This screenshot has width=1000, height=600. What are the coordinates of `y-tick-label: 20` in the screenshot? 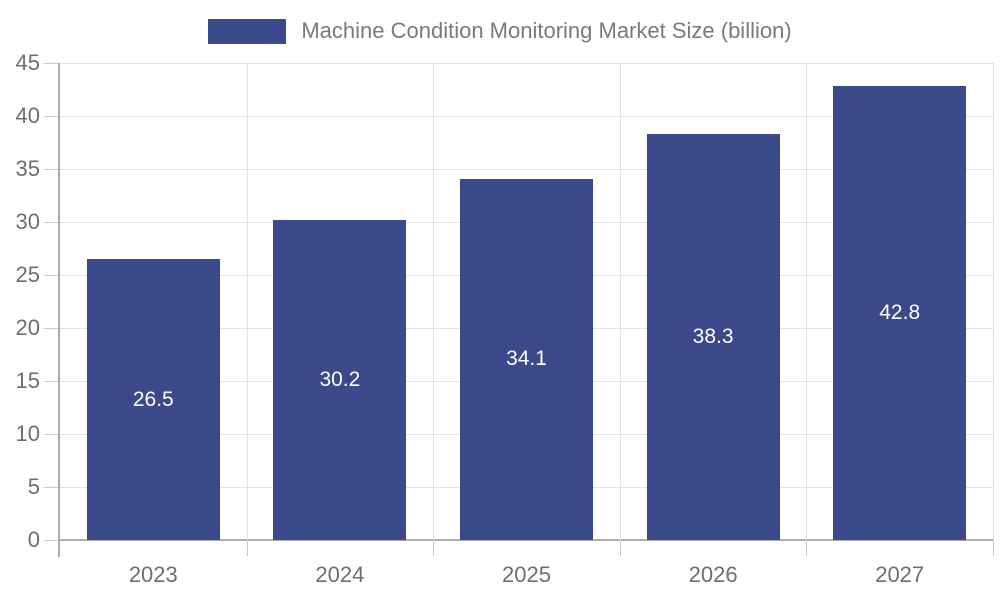 It's located at (27, 327).